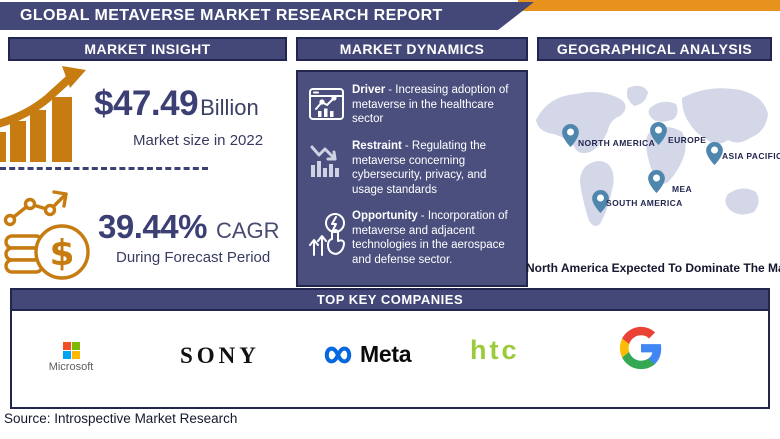  What do you see at coordinates (229, 107) in the screenshot?
I see `market-size-unit: Billion` at bounding box center [229, 107].